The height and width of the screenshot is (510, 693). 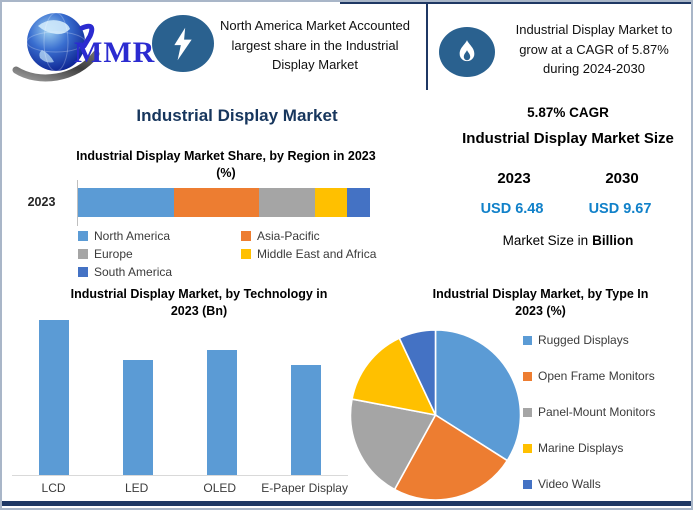 I want to click on mmr-logo: MMR, so click(x=83, y=46).